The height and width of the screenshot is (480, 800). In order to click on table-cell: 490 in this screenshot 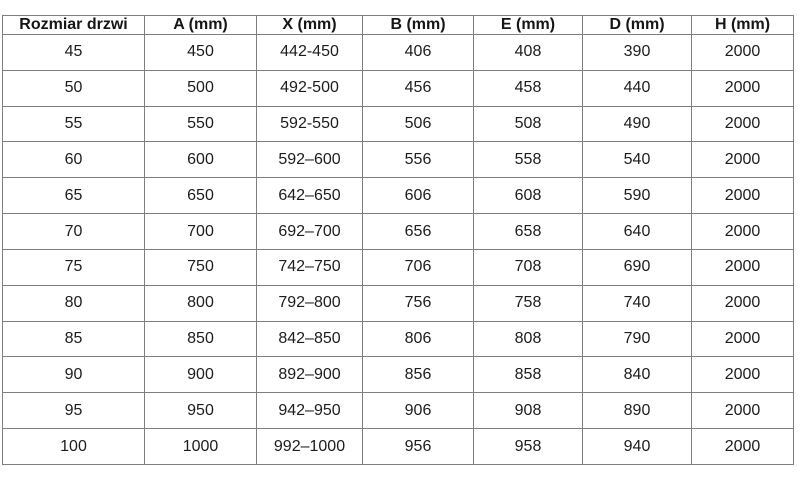, I will do `click(637, 124)`.